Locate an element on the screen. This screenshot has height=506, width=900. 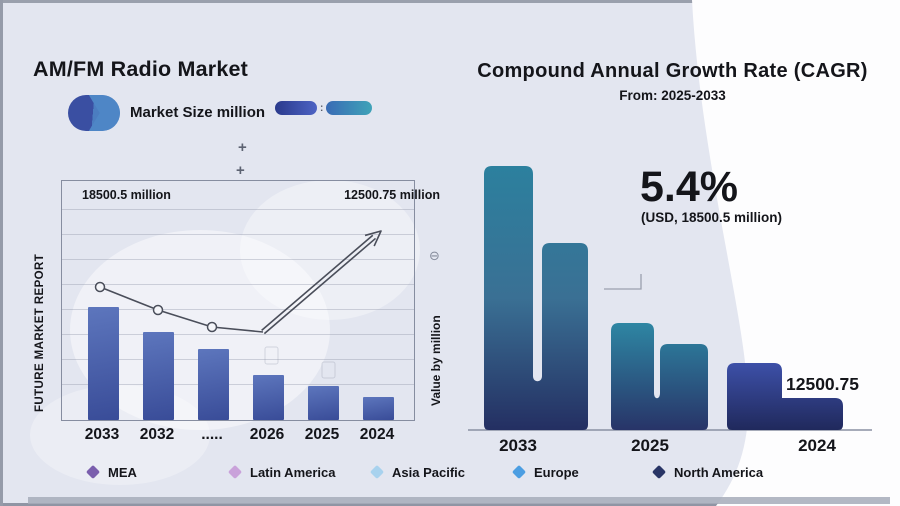
left-x-label: 2032 is located at coordinates (157, 434).